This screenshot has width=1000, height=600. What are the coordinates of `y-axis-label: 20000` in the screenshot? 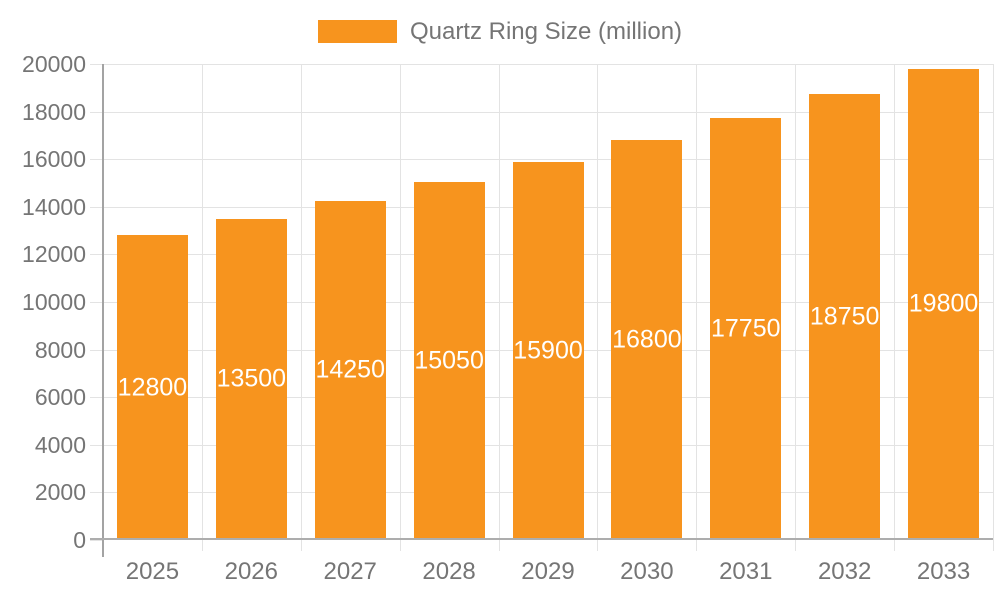 It's located at (54, 64).